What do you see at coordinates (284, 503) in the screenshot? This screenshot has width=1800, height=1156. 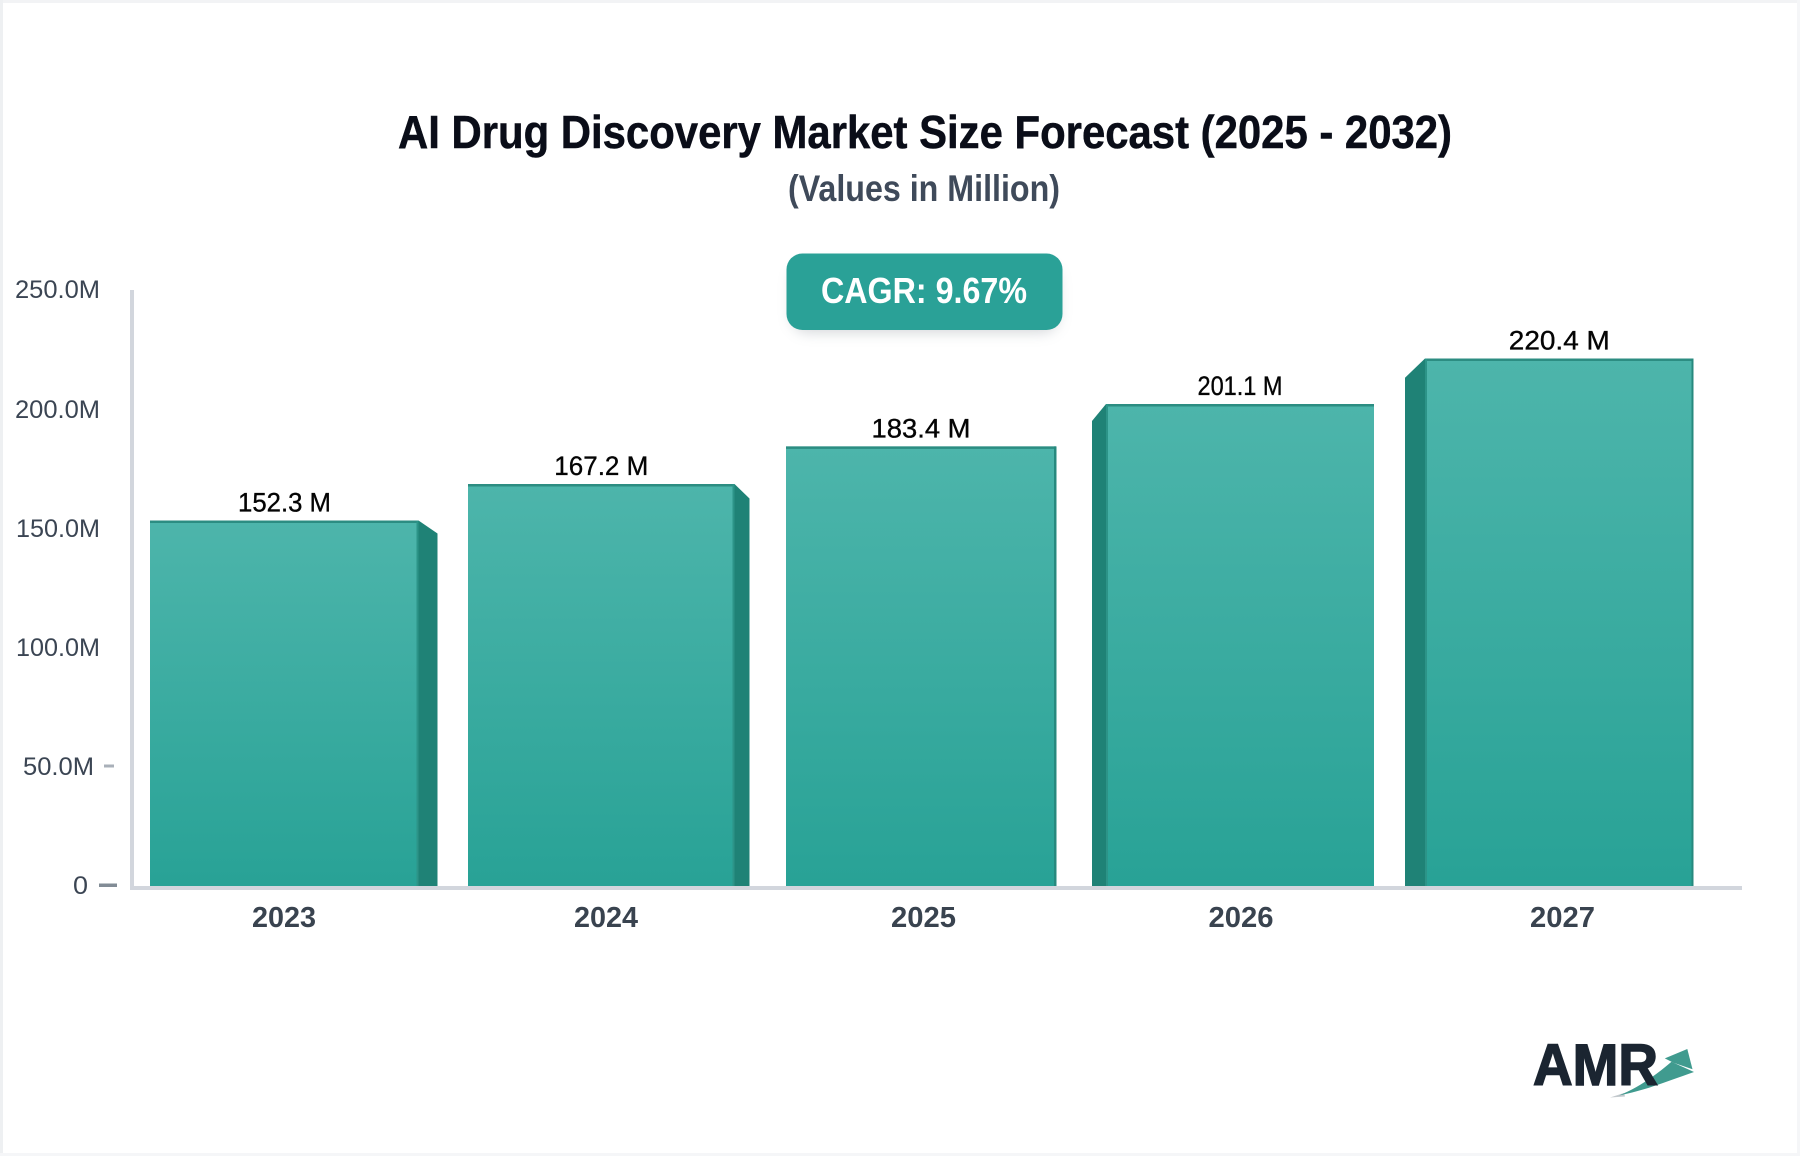 I see `svg-text: 152.3 M` at bounding box center [284, 503].